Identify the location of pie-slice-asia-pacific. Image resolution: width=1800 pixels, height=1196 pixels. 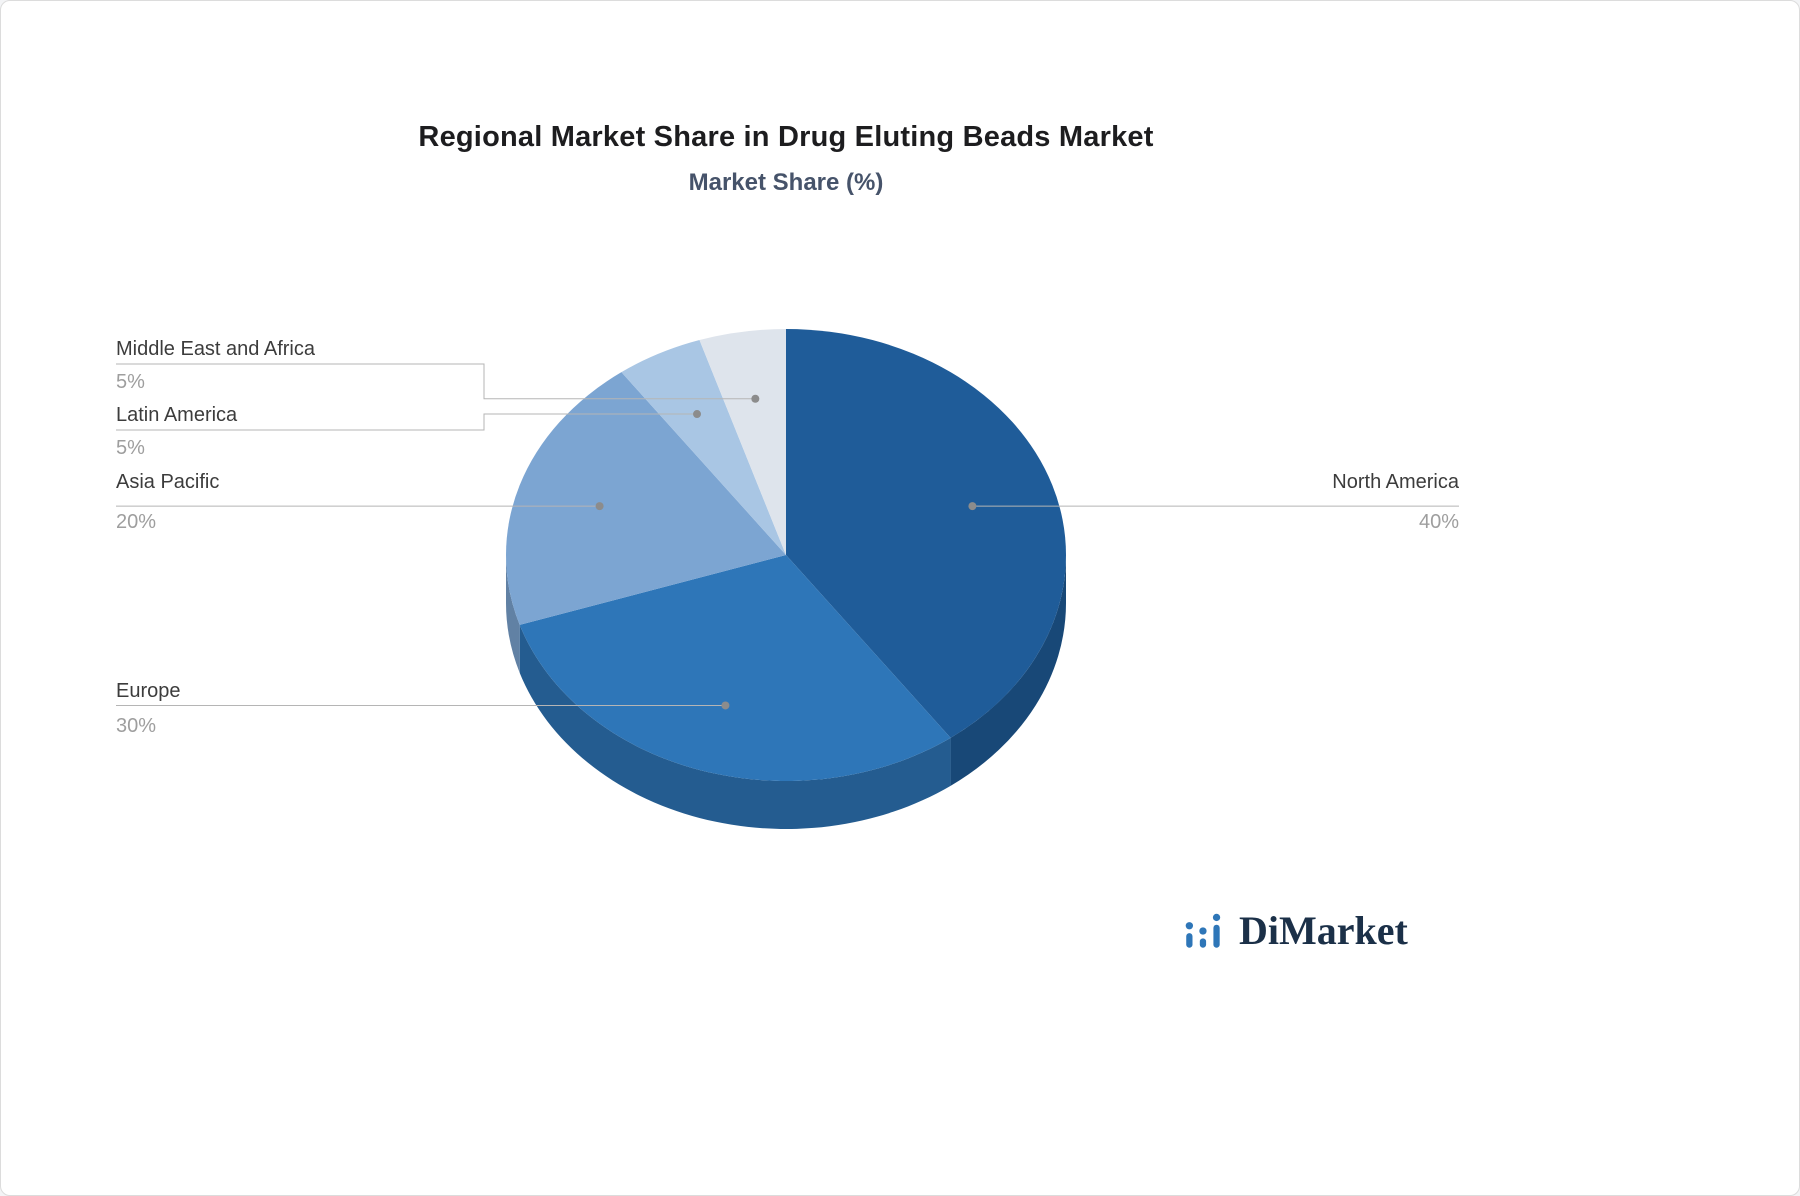
(646, 498).